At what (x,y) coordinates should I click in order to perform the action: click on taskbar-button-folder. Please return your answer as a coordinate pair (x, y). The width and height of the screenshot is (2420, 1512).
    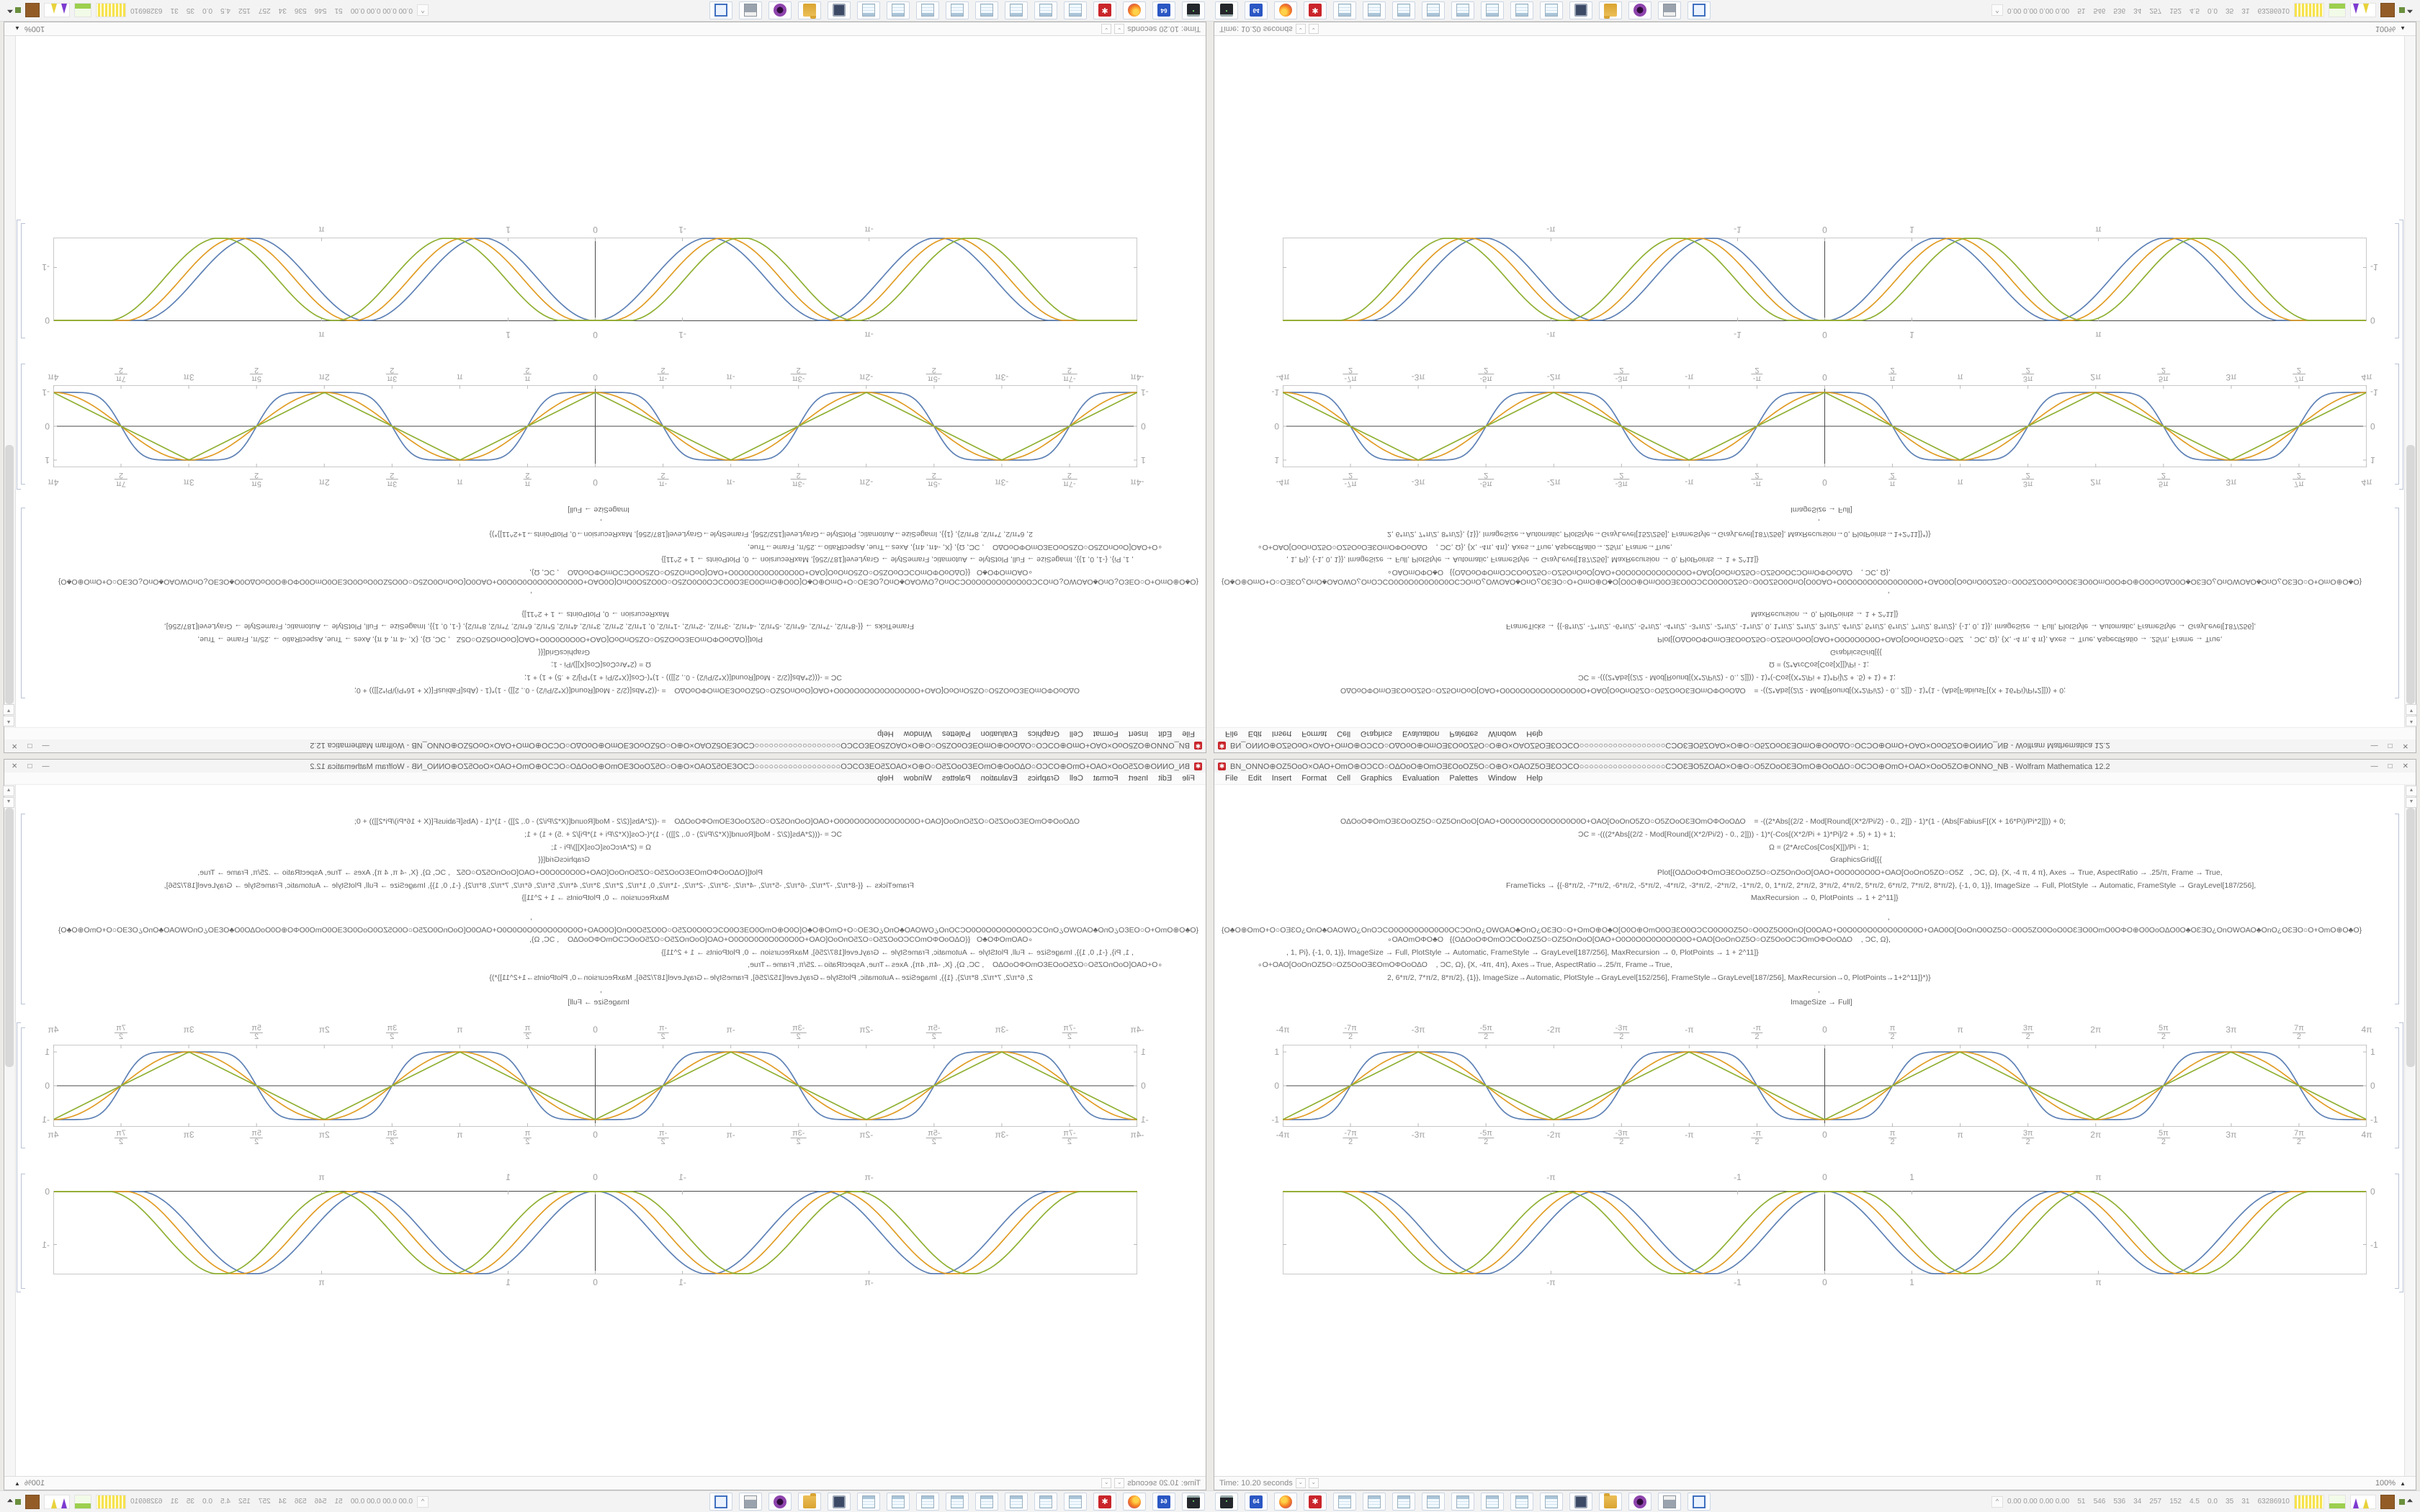
    Looking at the image, I should click on (810, 10).